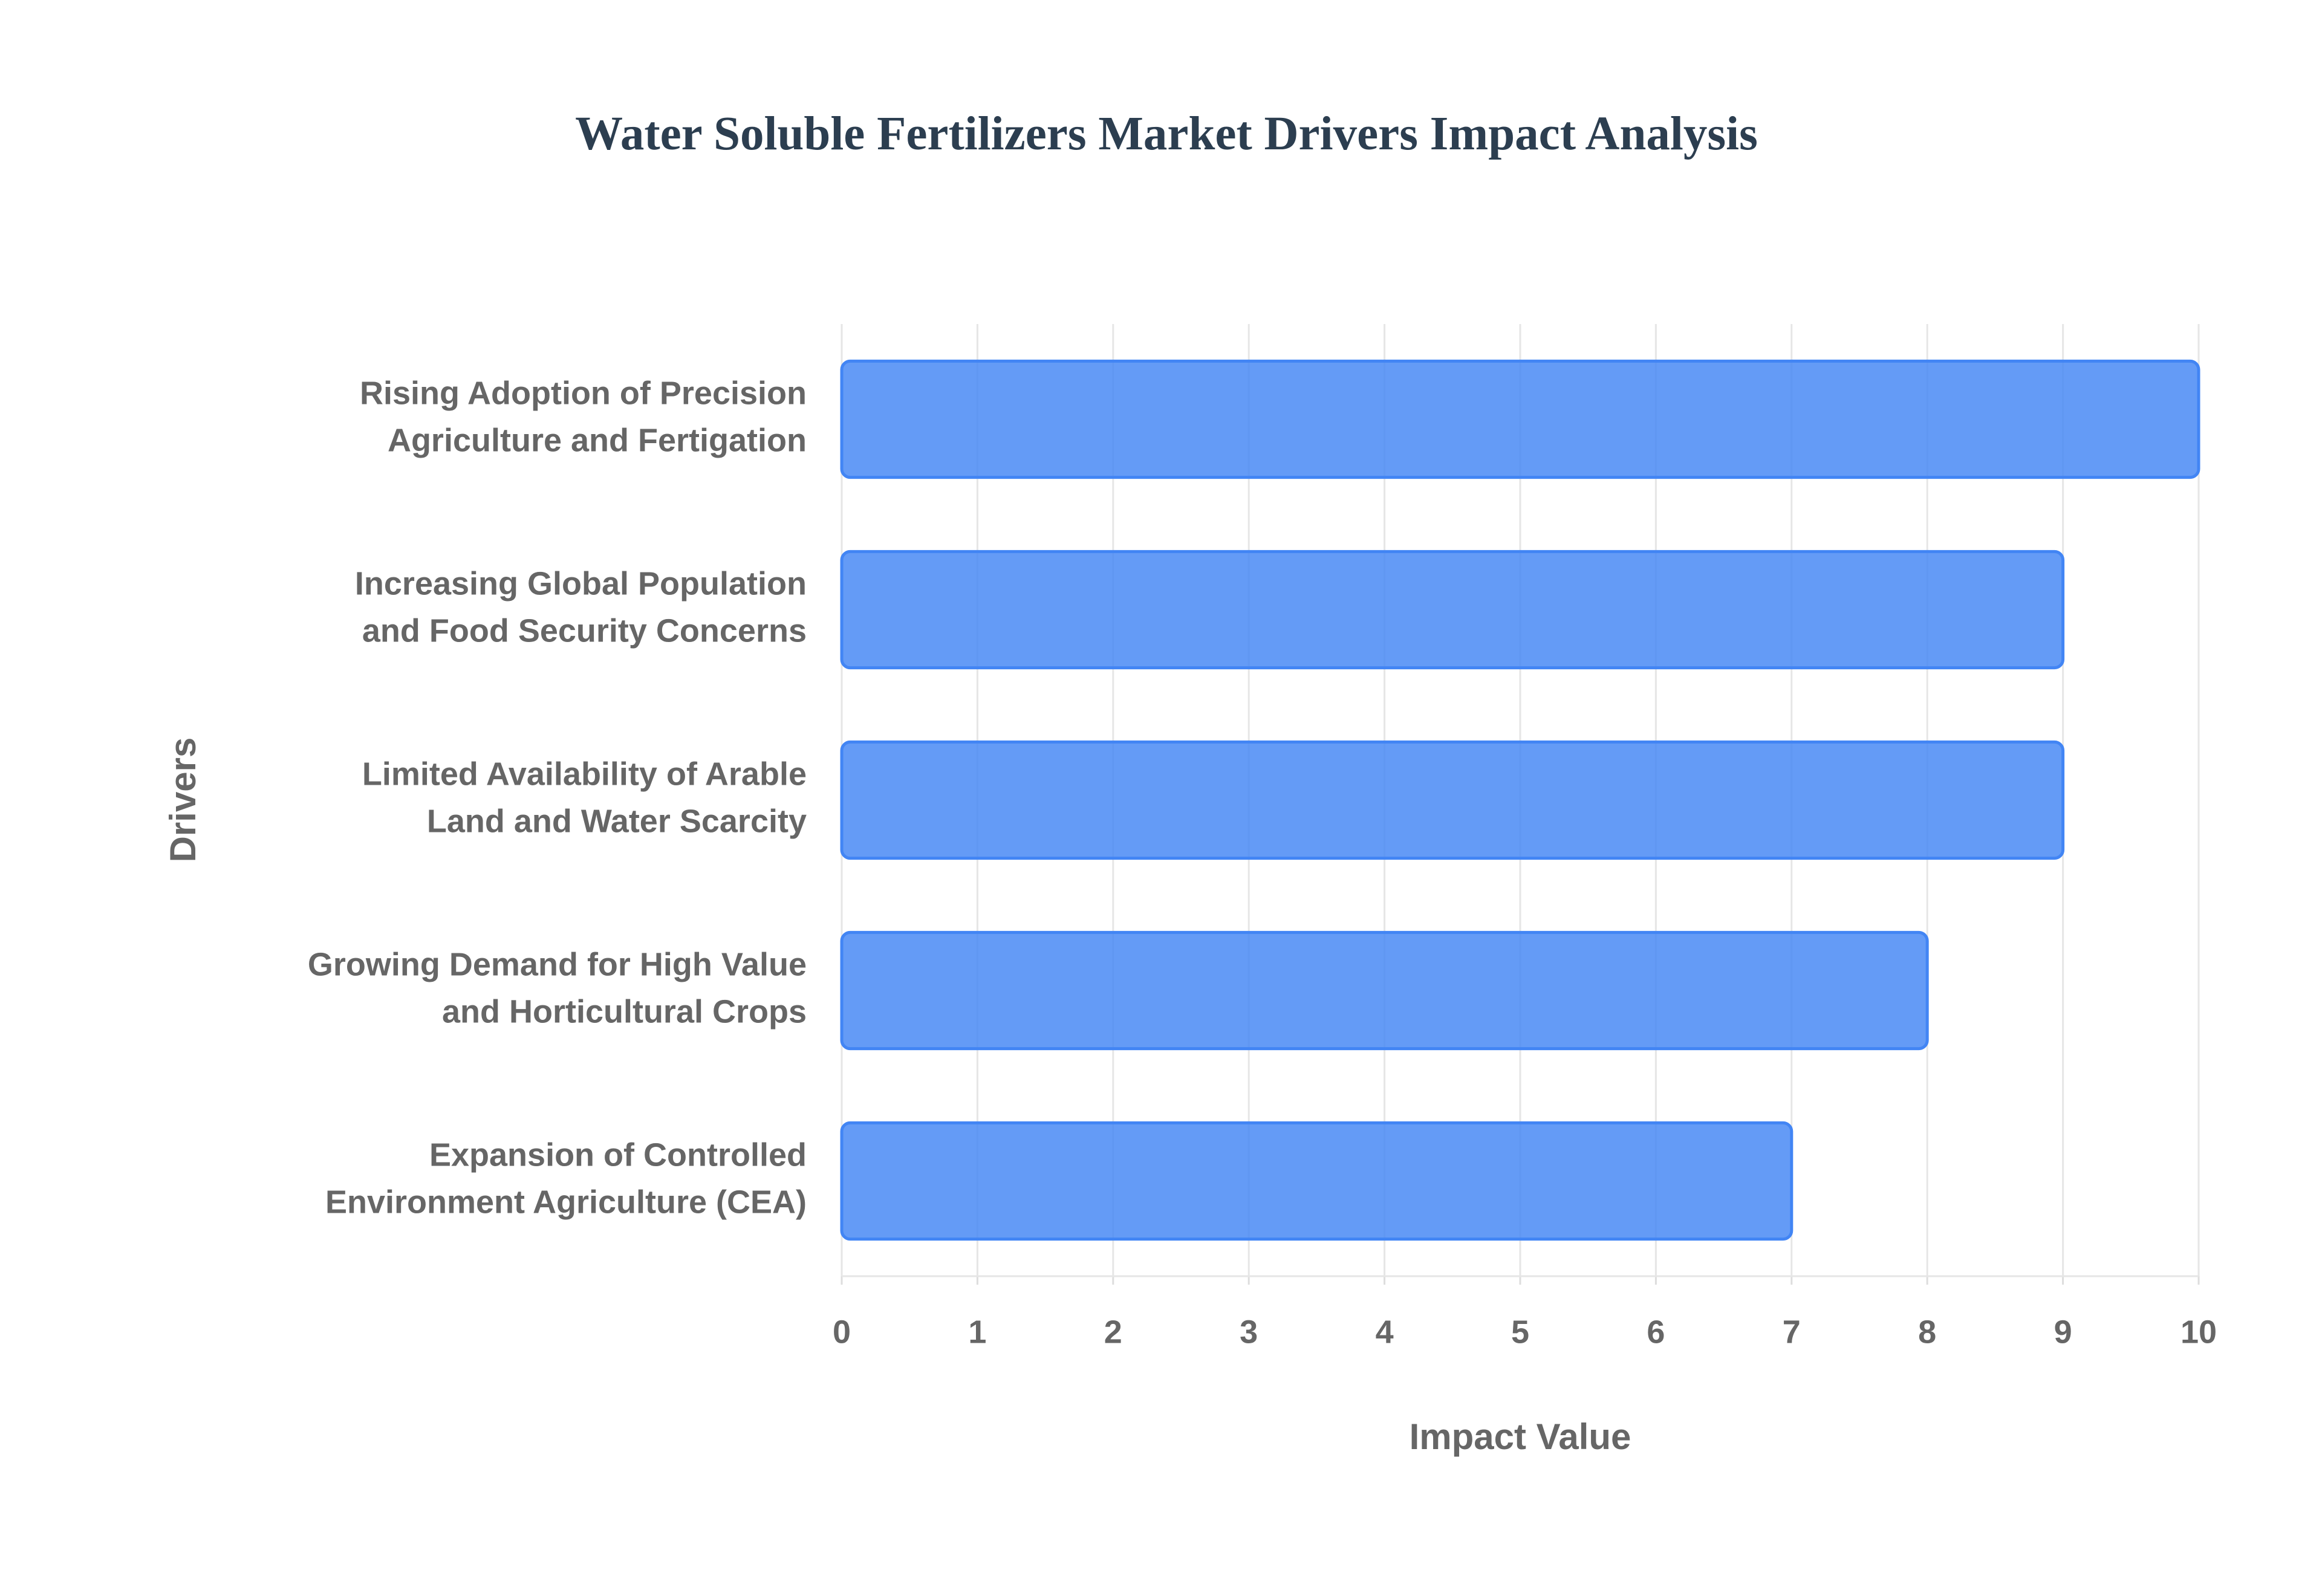 This screenshot has height=1596, width=2322. I want to click on x-tick-label: 8, so click(1927, 1332).